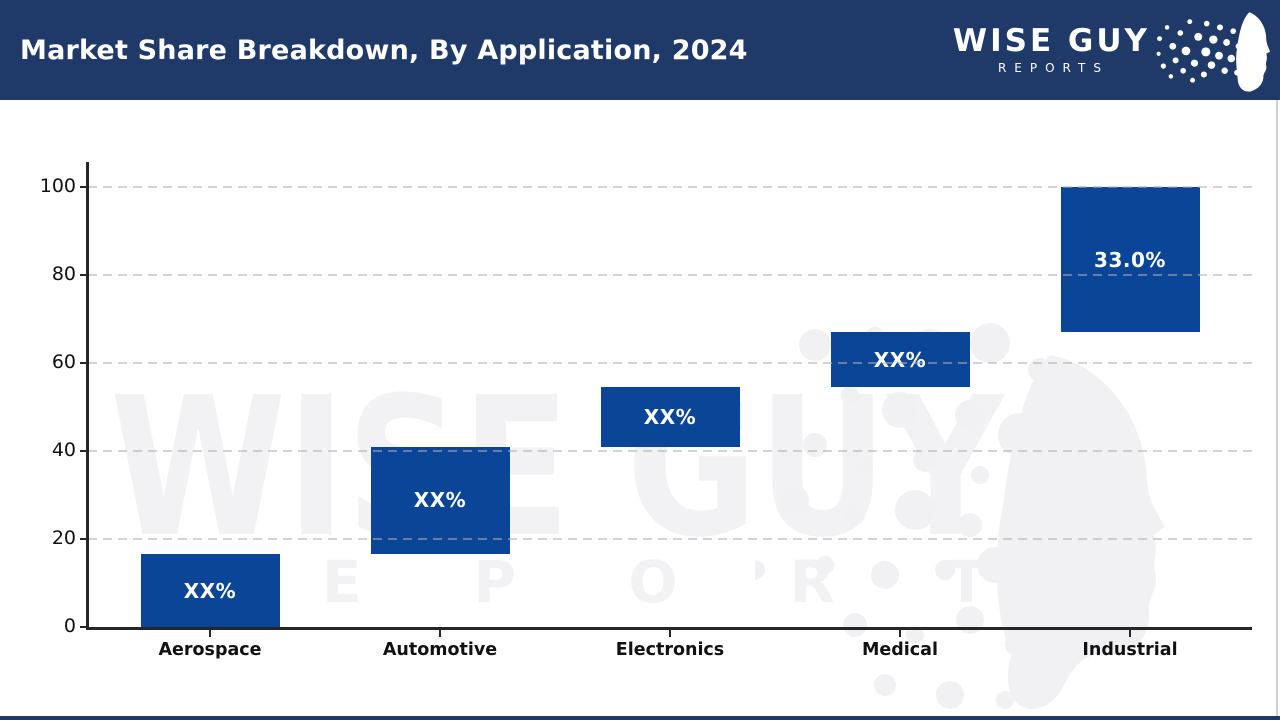  What do you see at coordinates (900, 650) in the screenshot?
I see `x-label-medical: Medical` at bounding box center [900, 650].